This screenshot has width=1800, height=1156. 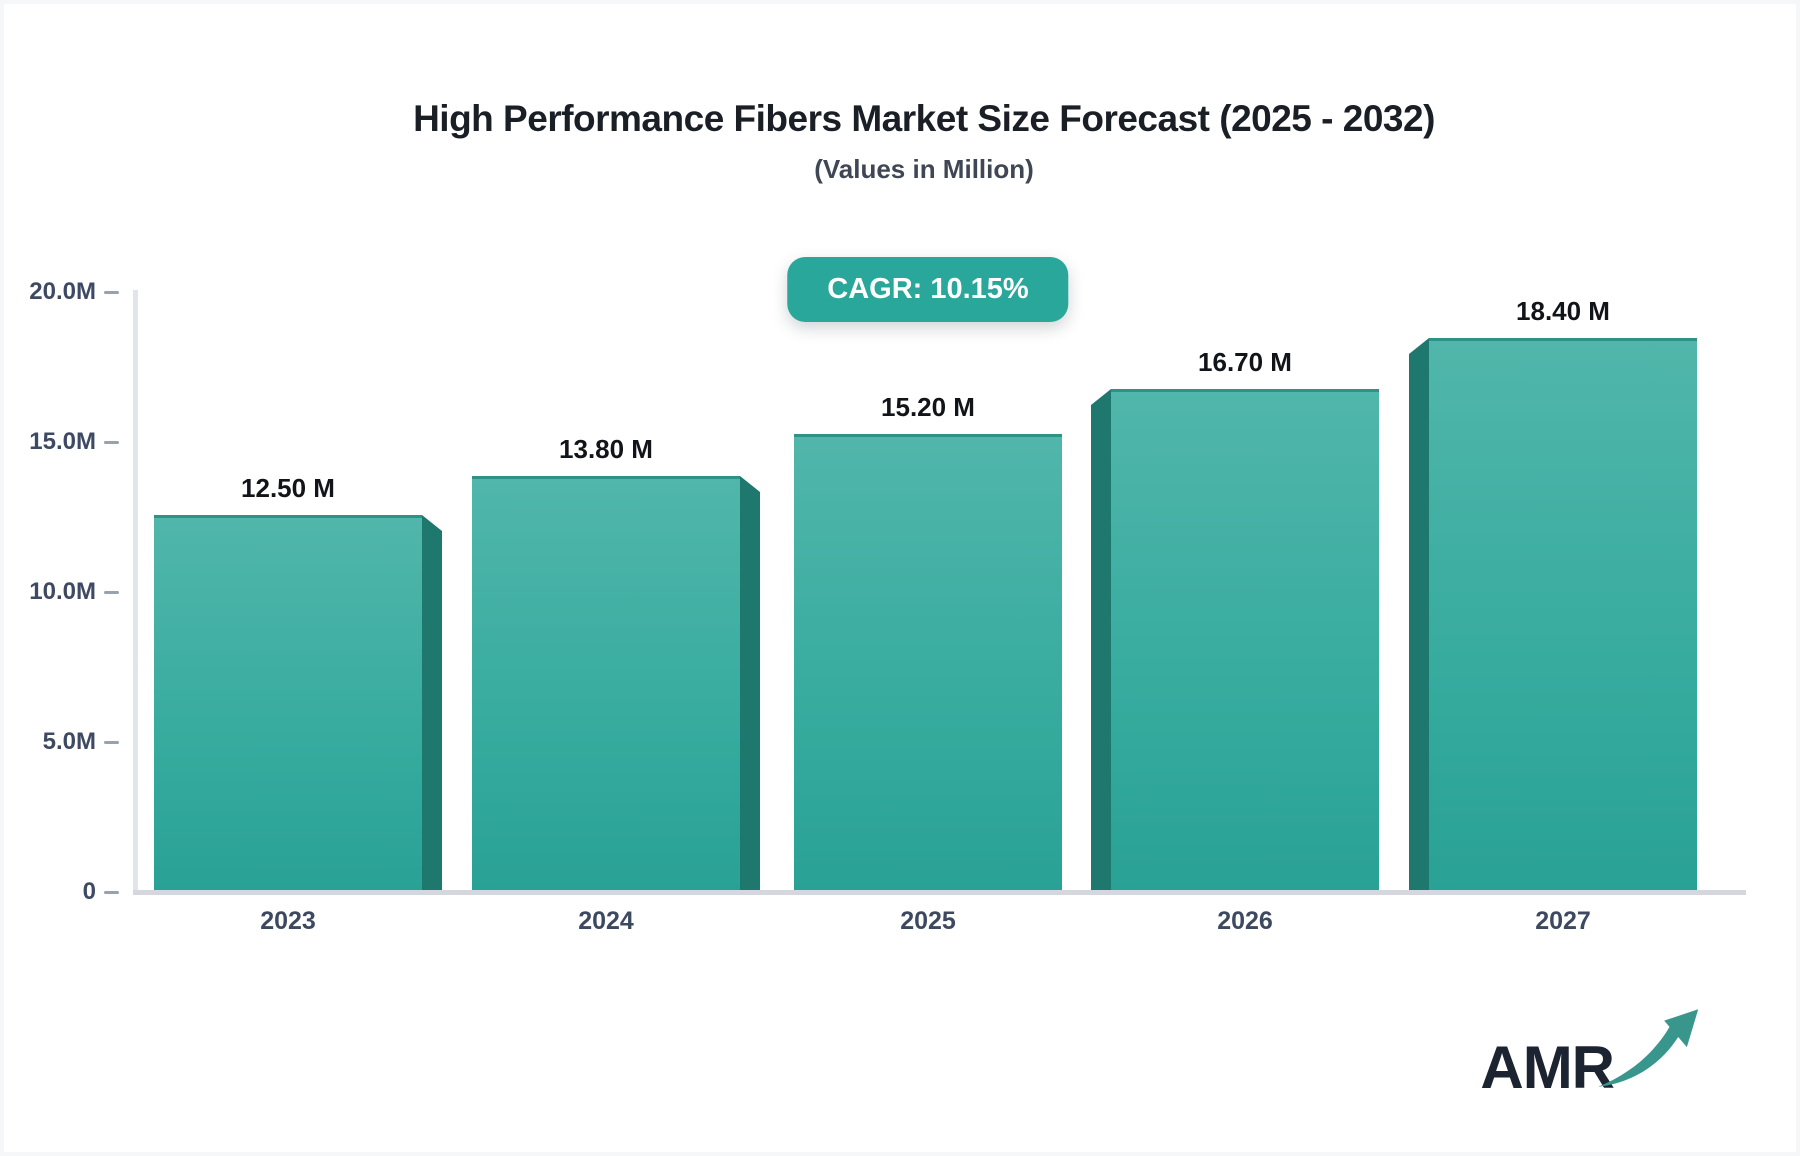 What do you see at coordinates (1563, 614) in the screenshot?
I see `bar-2027` at bounding box center [1563, 614].